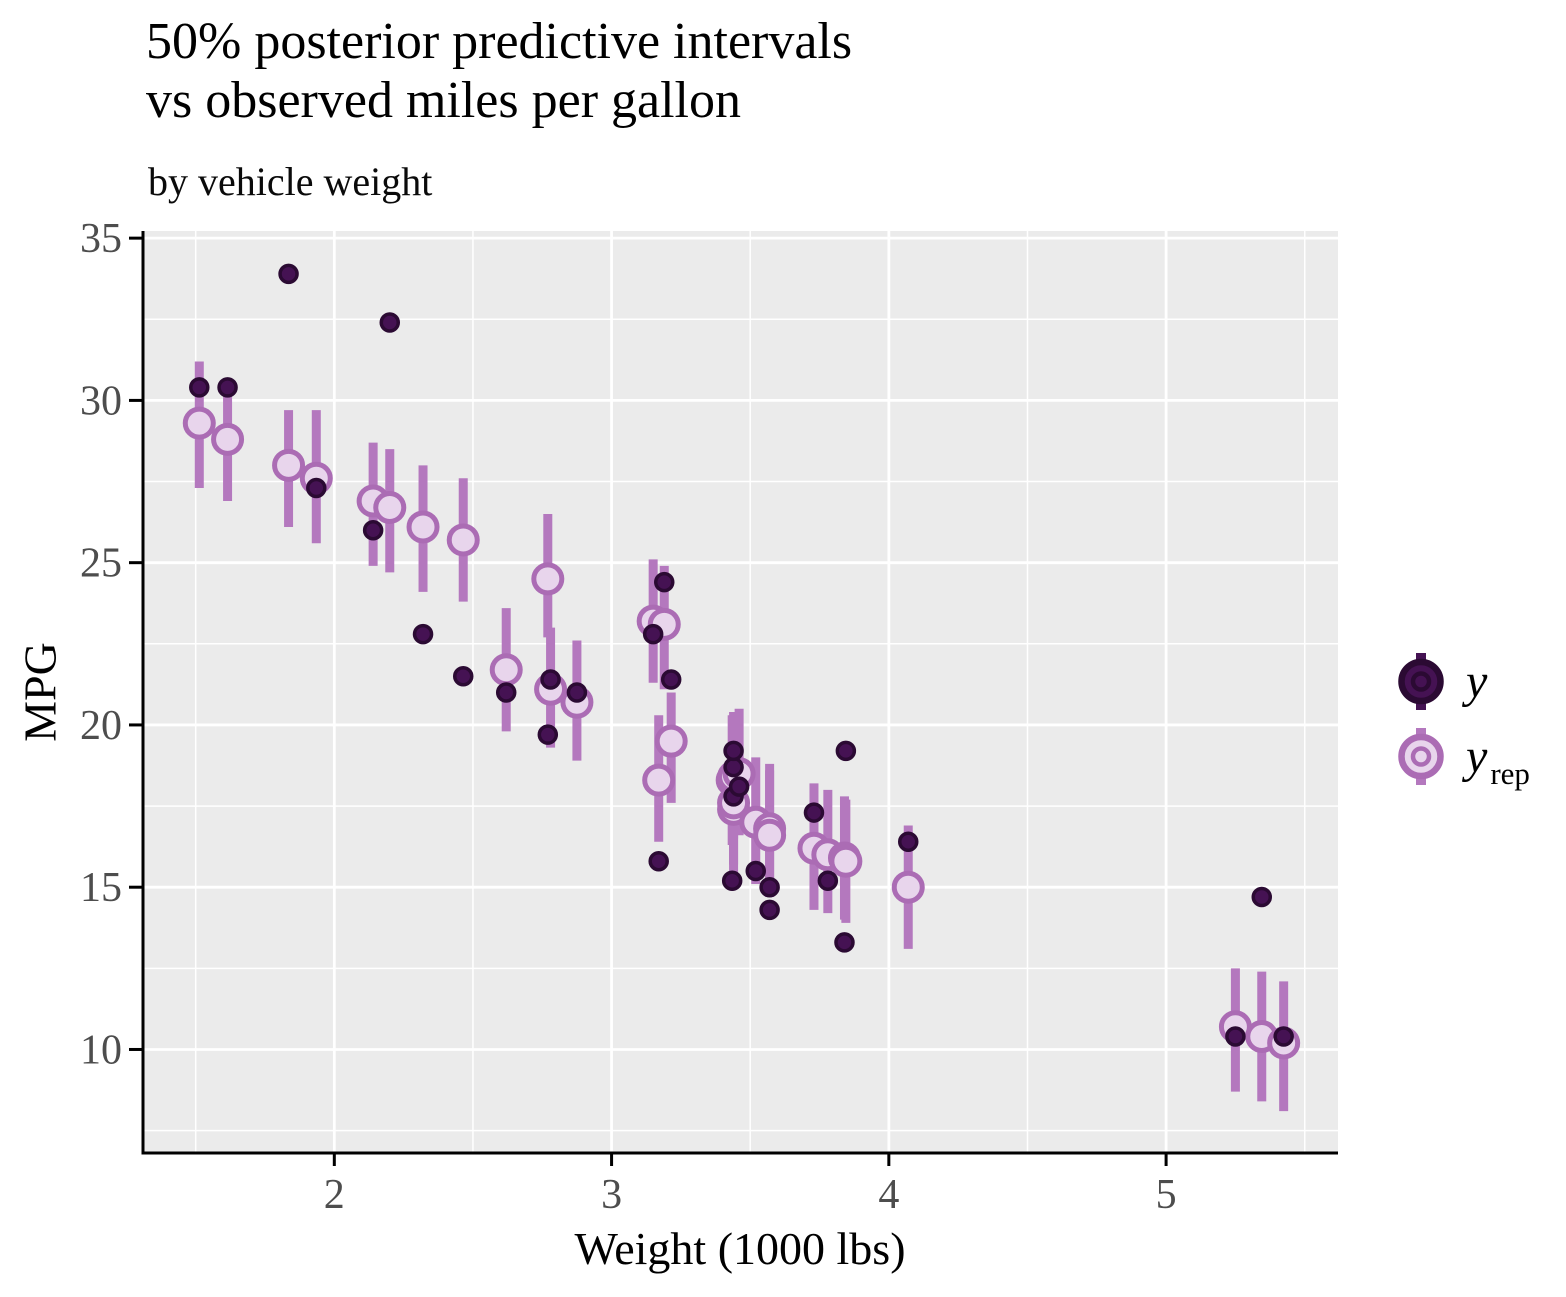  I want to click on y-tick-label: 25, so click(101, 564).